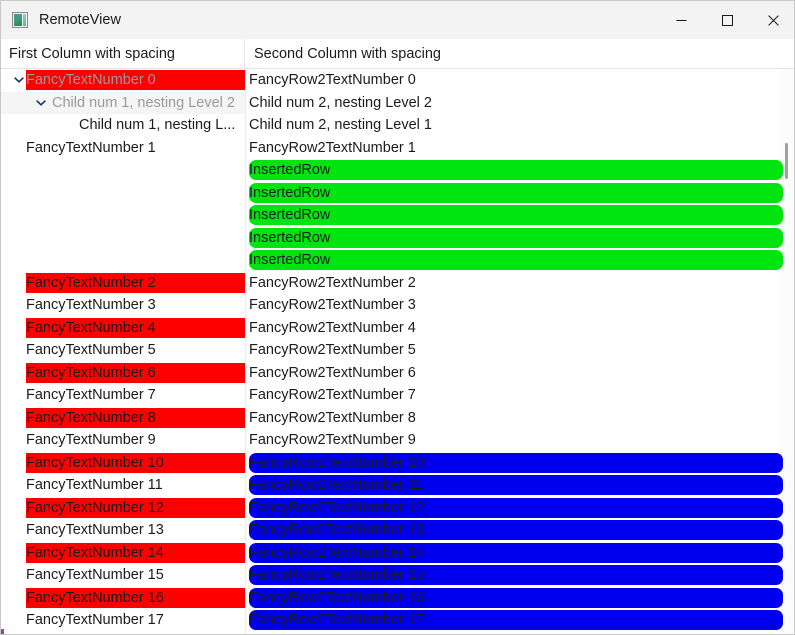 This screenshot has width=795, height=635. I want to click on row-cell-second: FancyRow2TextNumber 12, so click(520, 508).